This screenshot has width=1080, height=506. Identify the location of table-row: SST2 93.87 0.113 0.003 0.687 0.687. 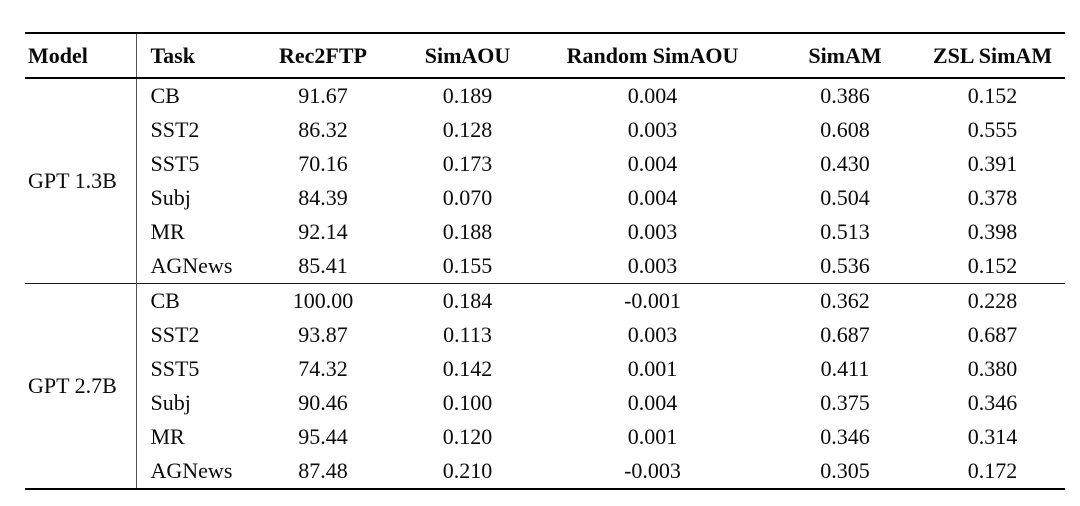
(545, 335).